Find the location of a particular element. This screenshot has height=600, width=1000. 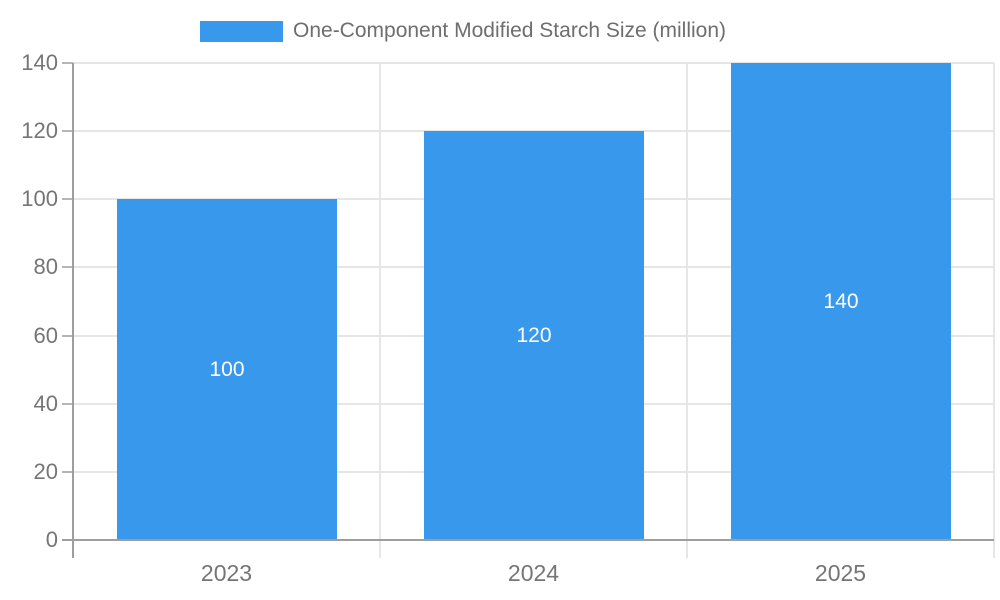

y-tick-label: 120 is located at coordinates (39, 130).